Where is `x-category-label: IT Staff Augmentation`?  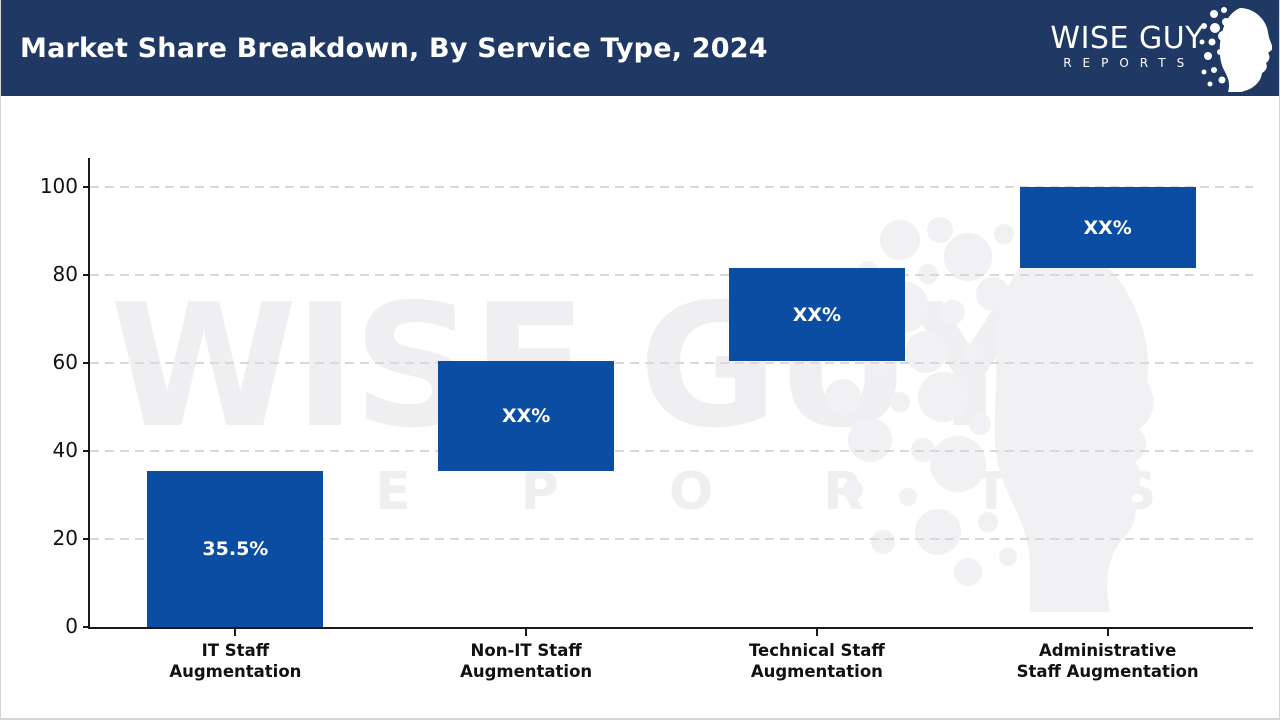
x-category-label: IT Staff Augmentation is located at coordinates (235, 661).